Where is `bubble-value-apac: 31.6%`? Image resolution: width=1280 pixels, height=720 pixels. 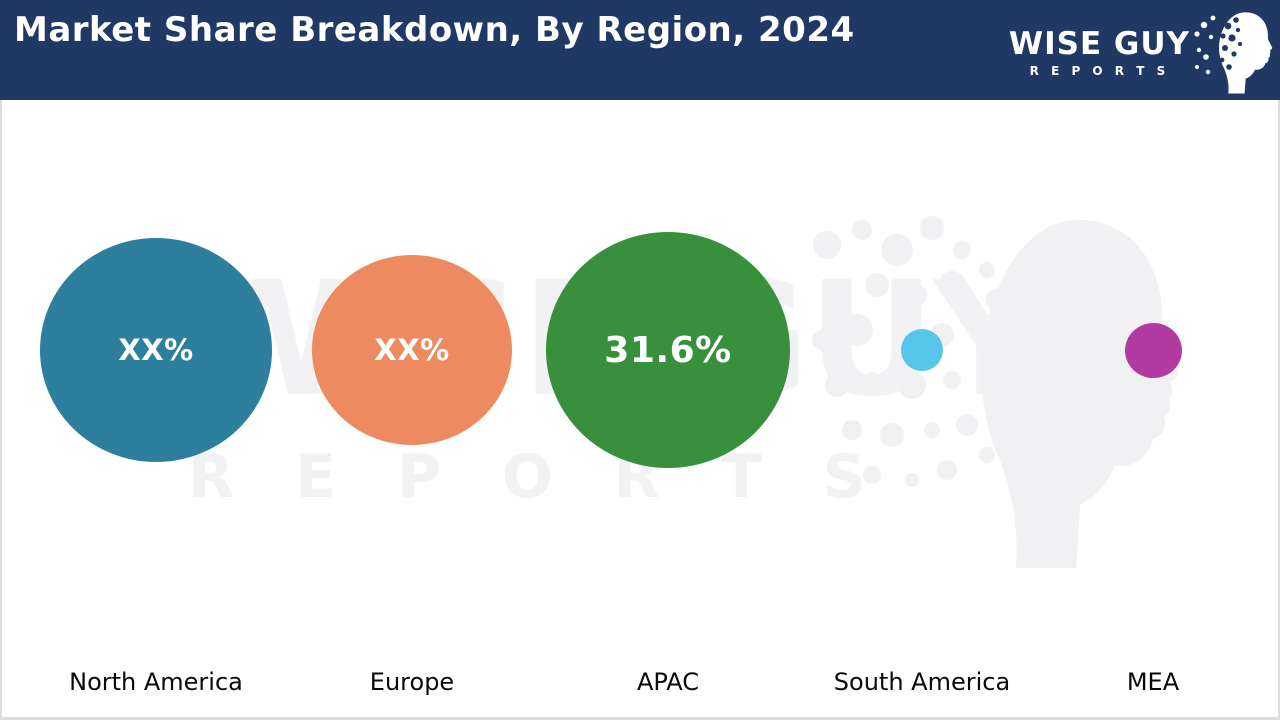 bubble-value-apac: 31.6% is located at coordinates (668, 350).